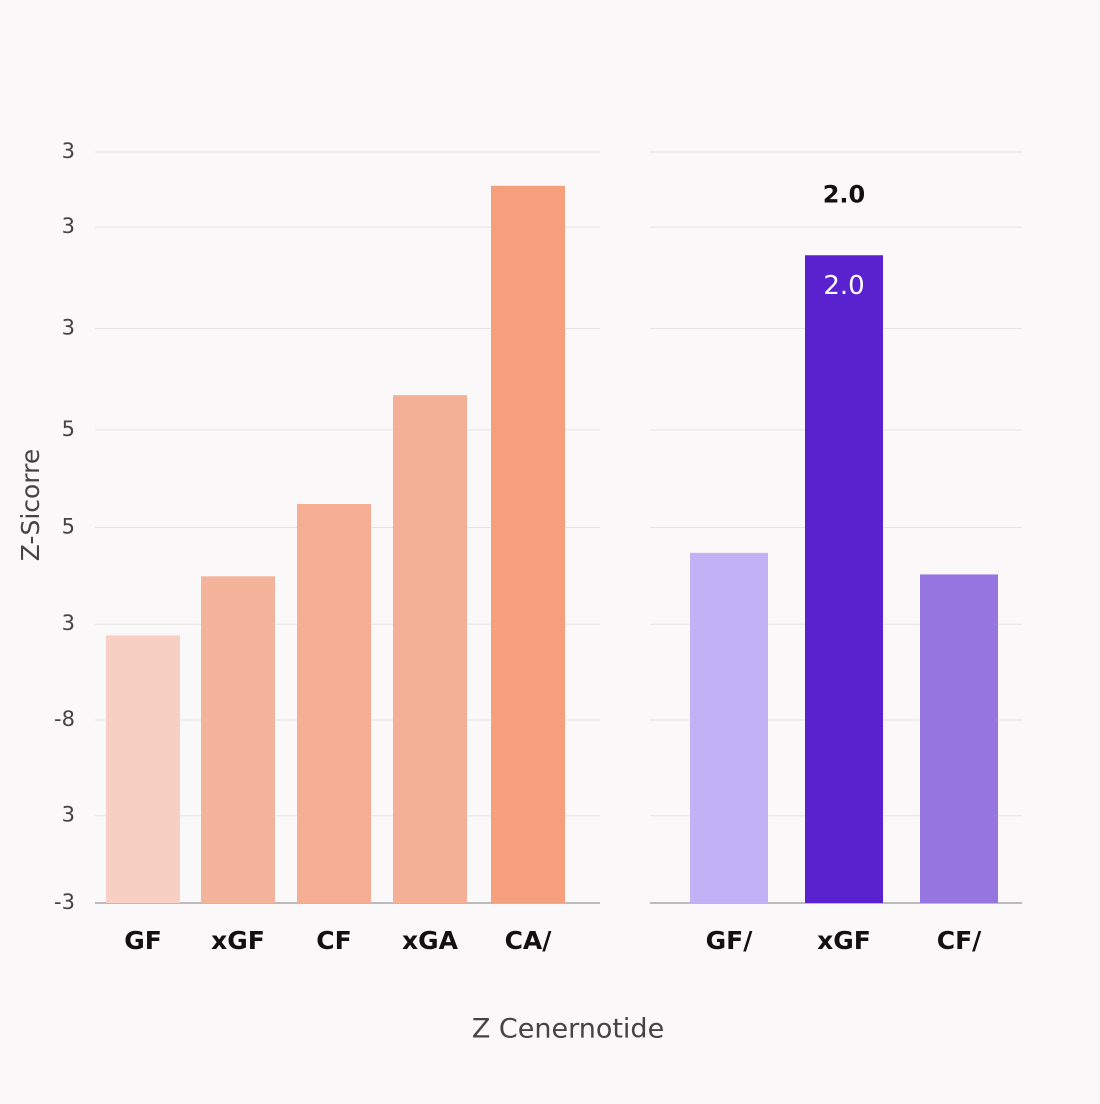 The height and width of the screenshot is (1104, 1100). Describe the element at coordinates (143, 940) in the screenshot. I see `x-tick-label: GF` at that location.